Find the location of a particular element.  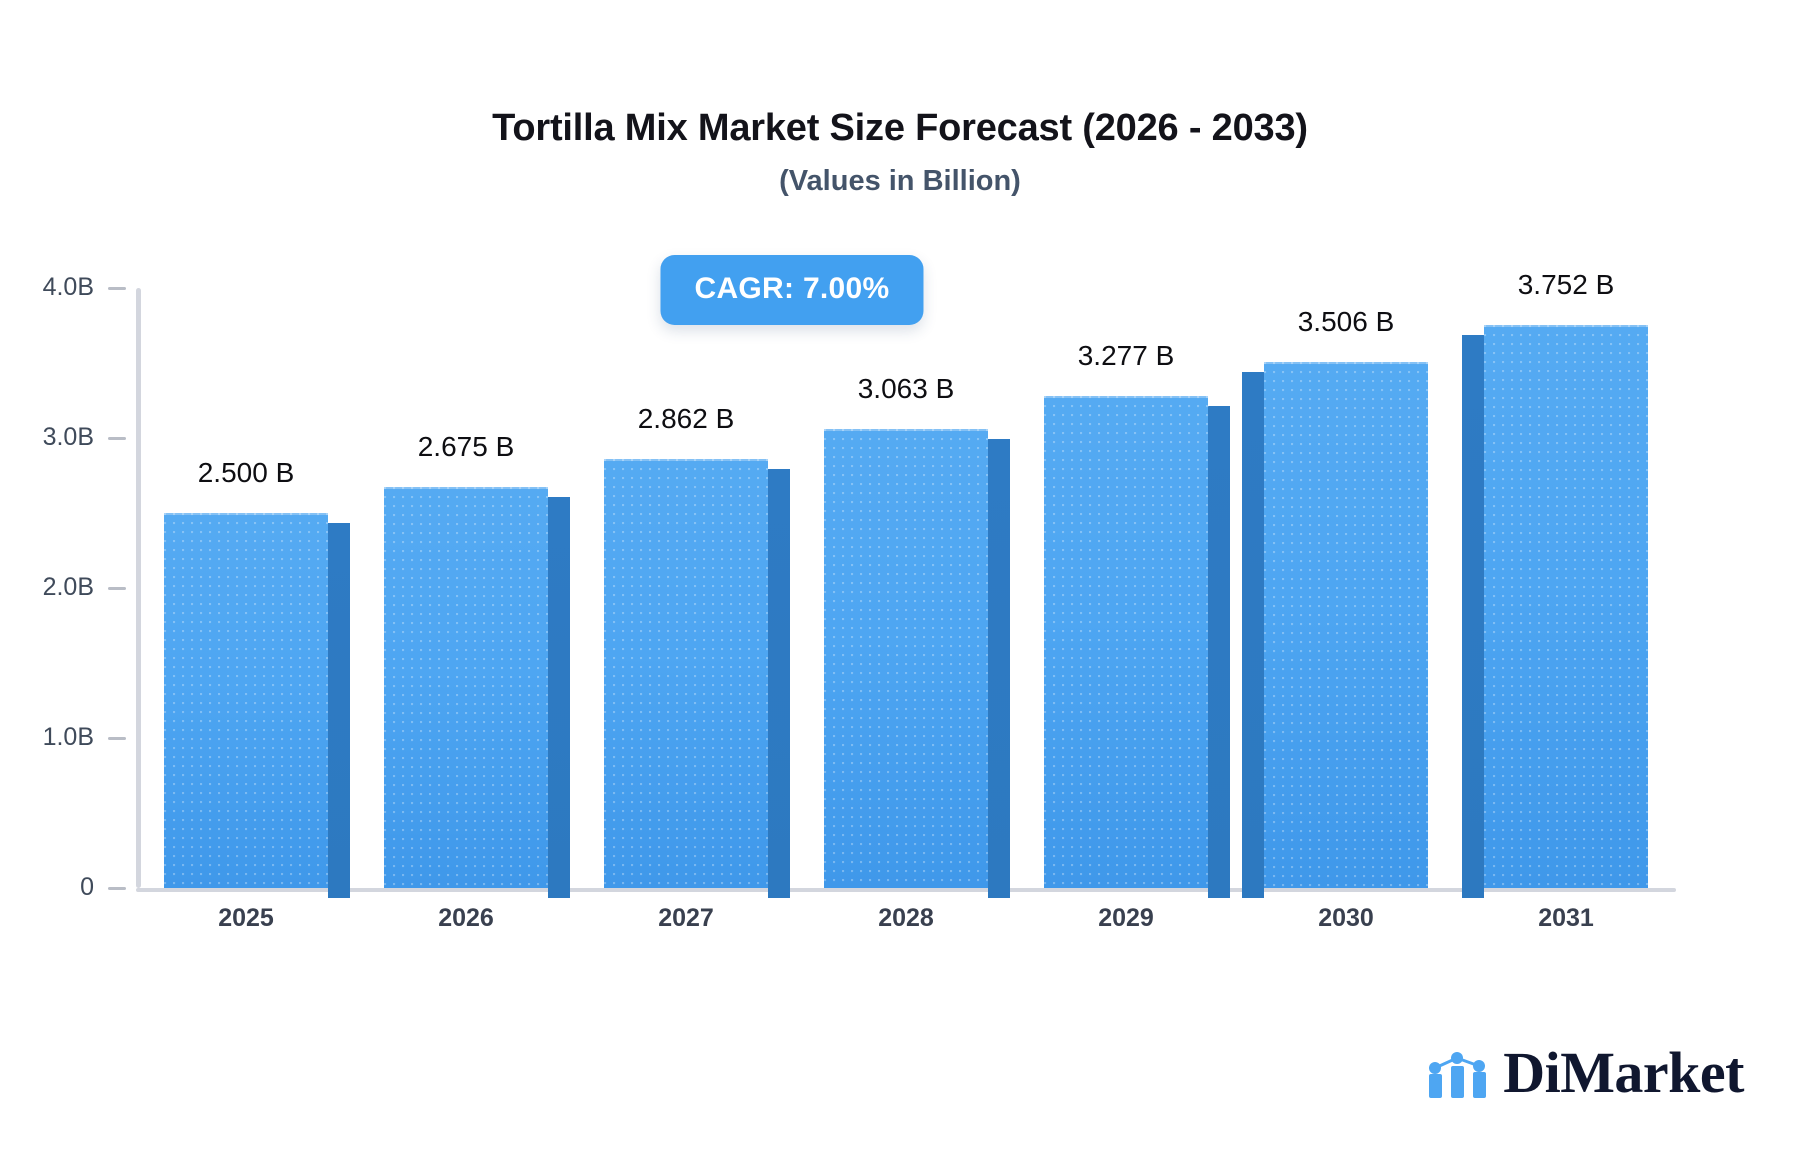

y-tick-label: 4.0B is located at coordinates (68, 286).